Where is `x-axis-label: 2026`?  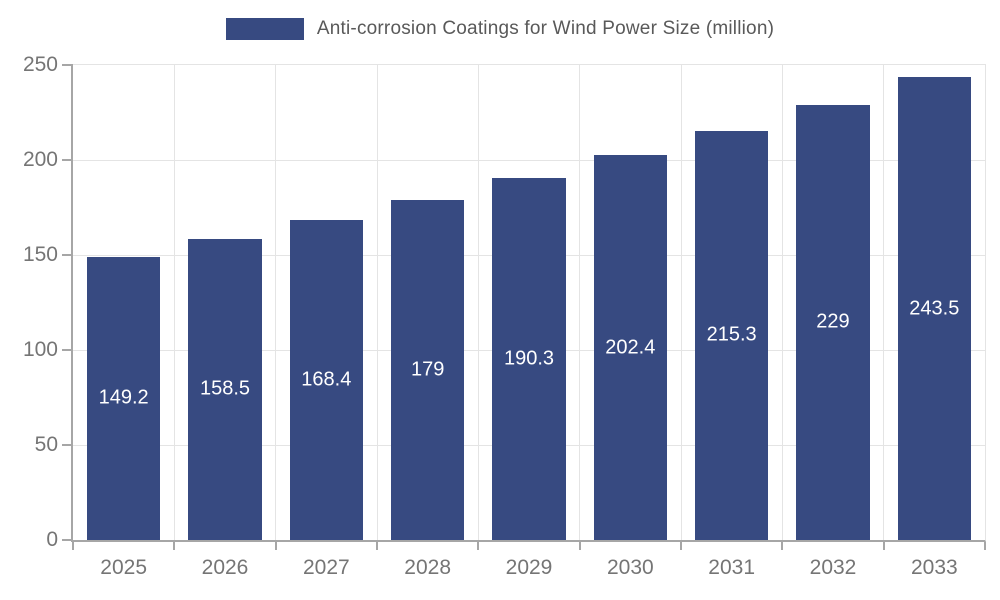
x-axis-label: 2026 is located at coordinates (225, 567).